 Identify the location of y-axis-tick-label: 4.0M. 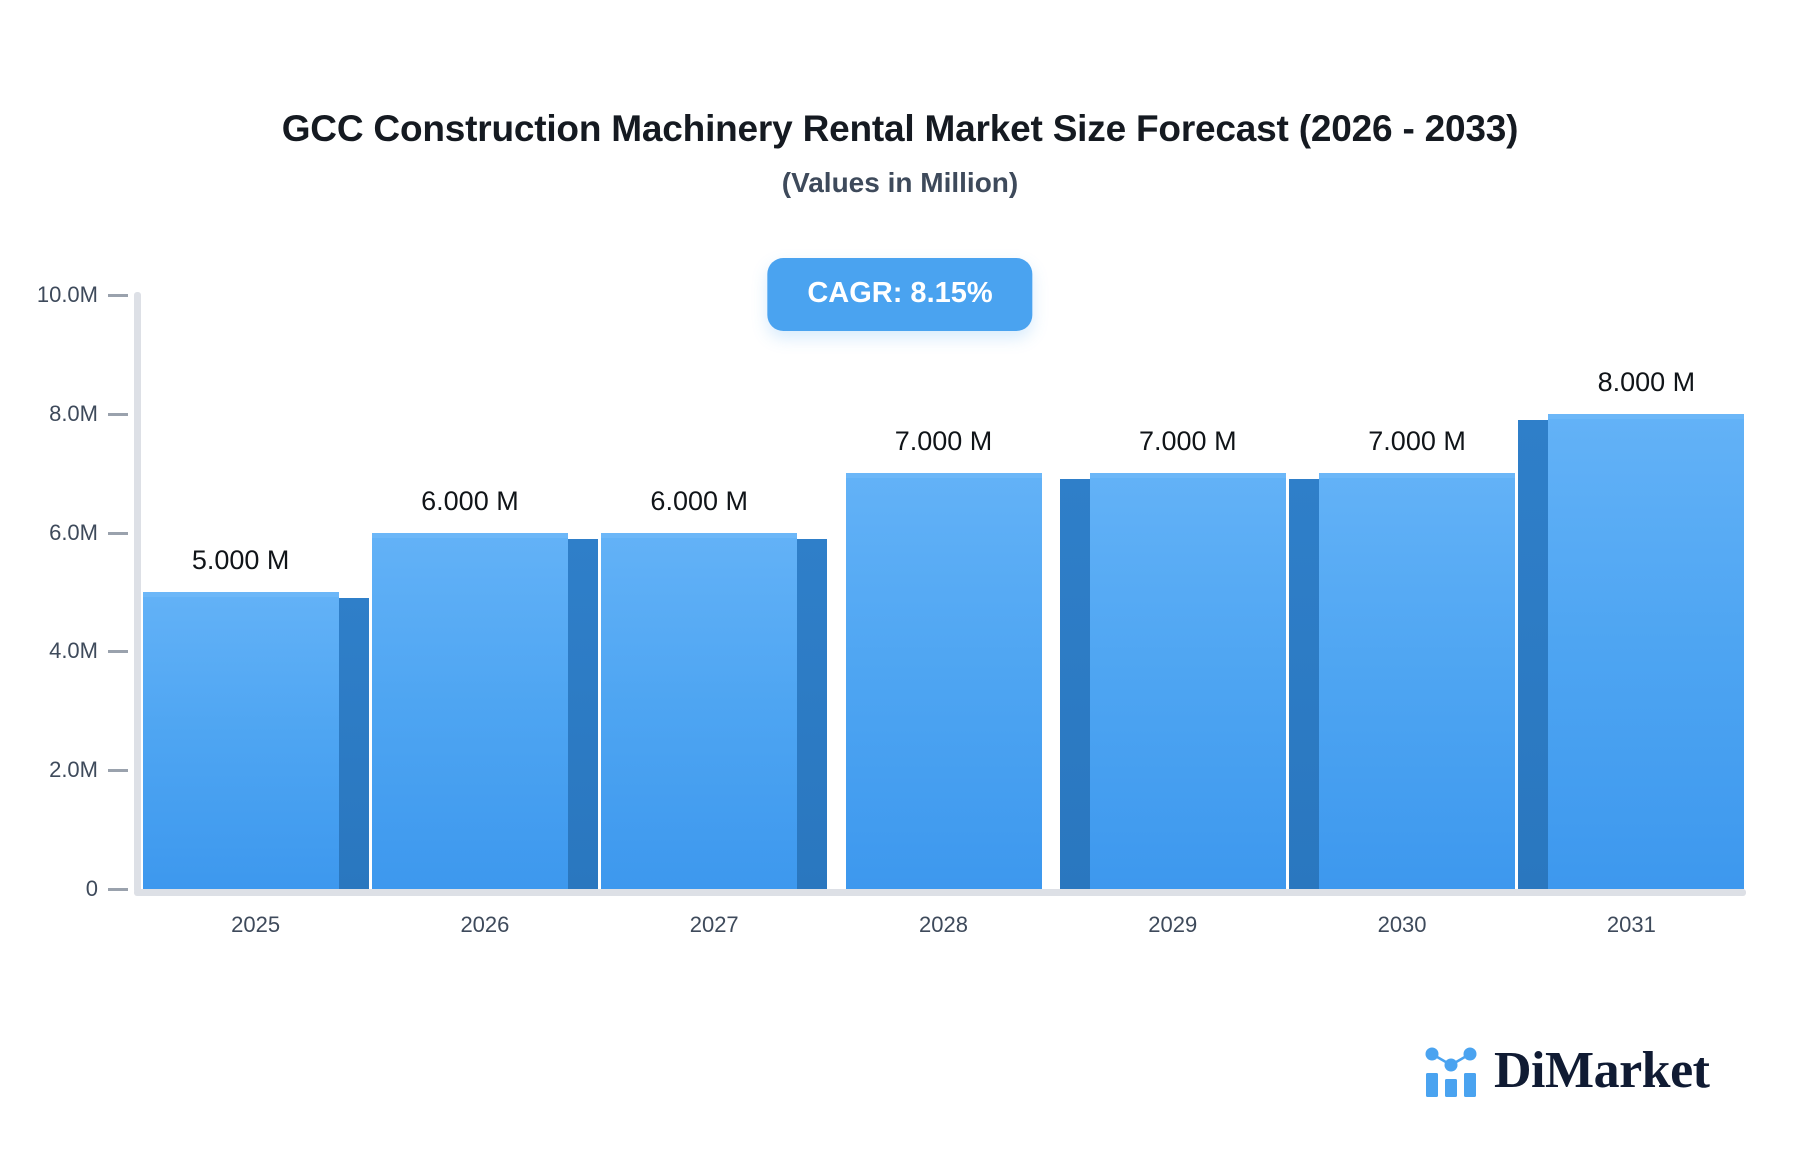
(73, 651).